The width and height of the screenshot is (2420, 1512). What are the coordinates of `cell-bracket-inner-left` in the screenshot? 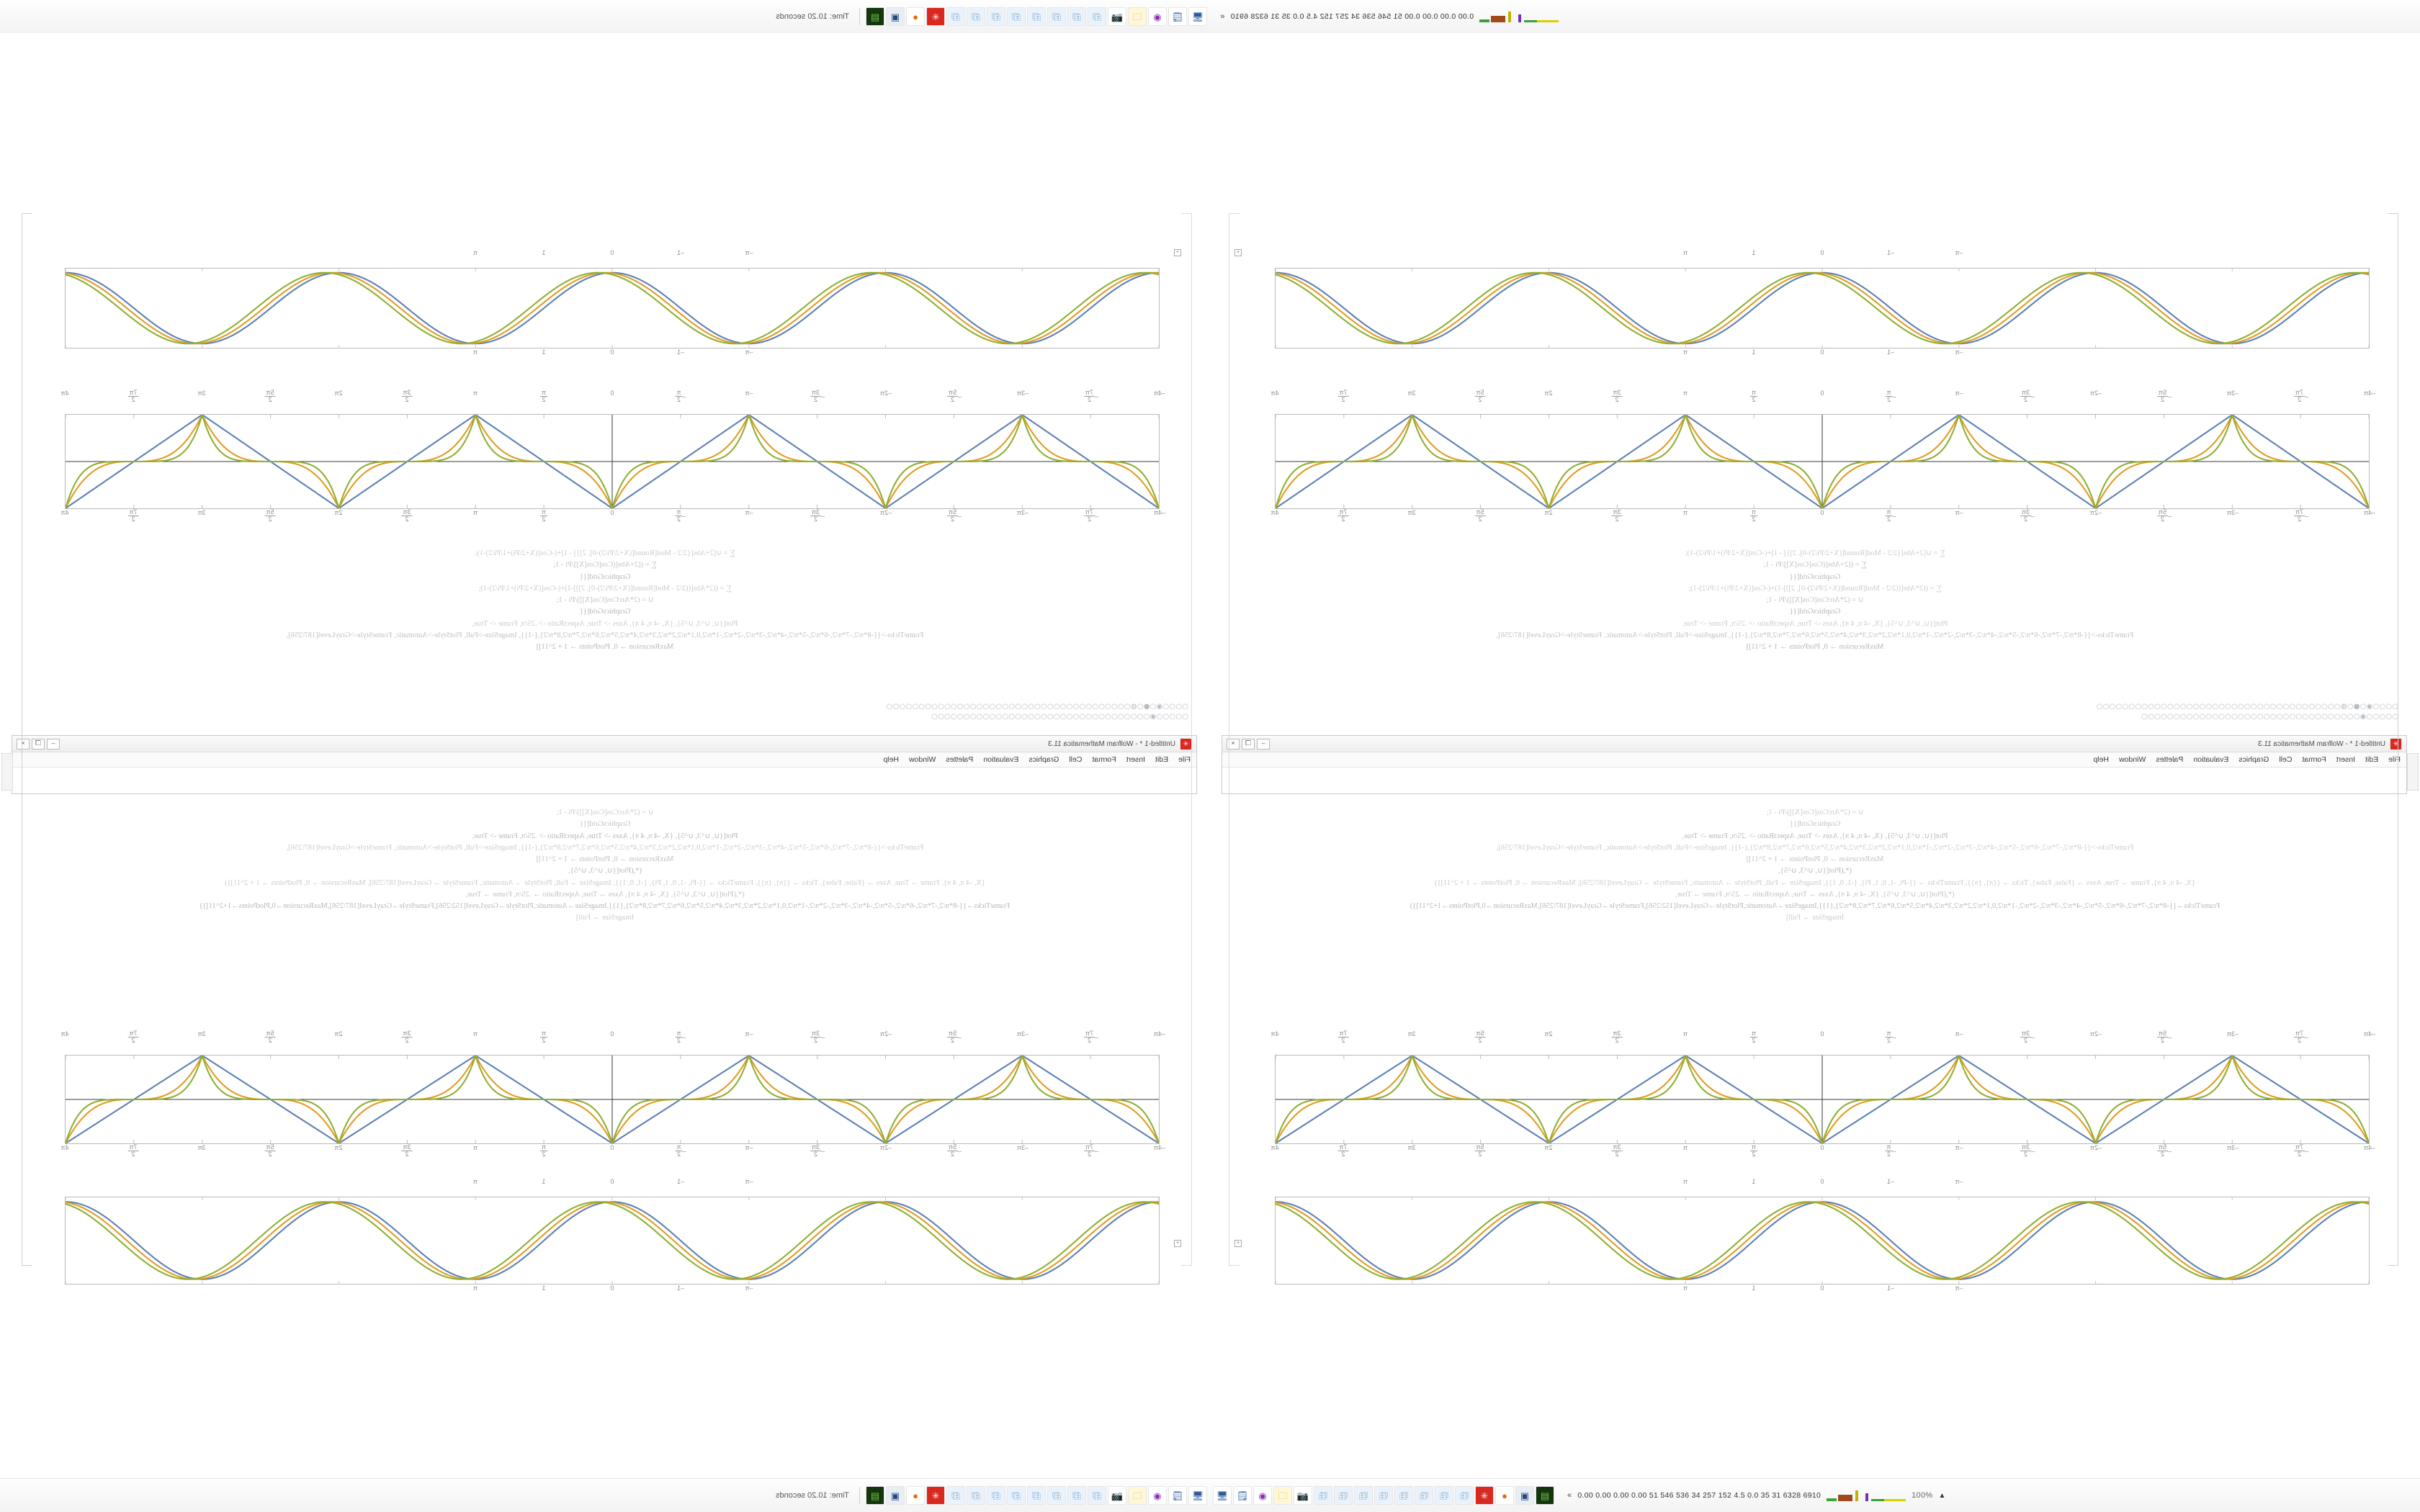 It's located at (1186, 739).